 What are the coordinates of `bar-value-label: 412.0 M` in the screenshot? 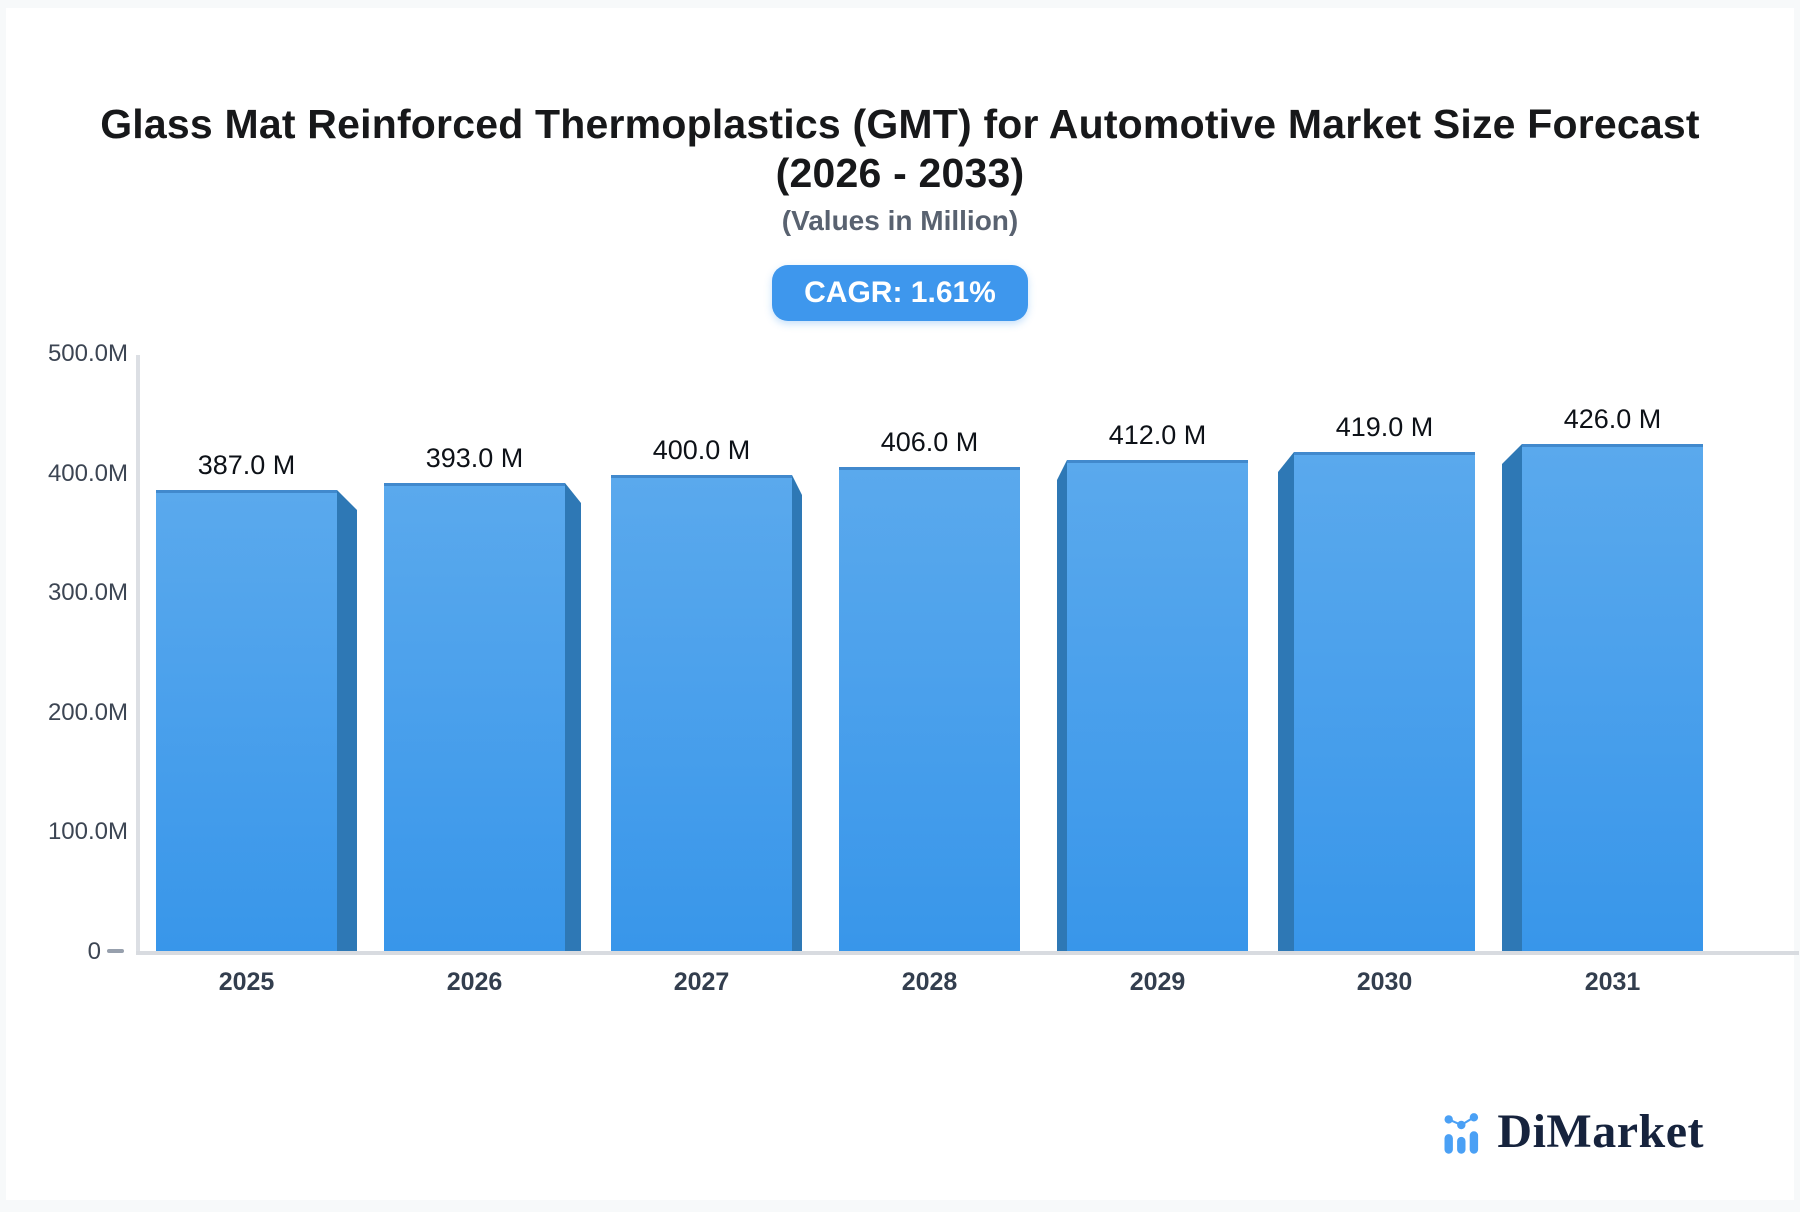 It's located at (1157, 435).